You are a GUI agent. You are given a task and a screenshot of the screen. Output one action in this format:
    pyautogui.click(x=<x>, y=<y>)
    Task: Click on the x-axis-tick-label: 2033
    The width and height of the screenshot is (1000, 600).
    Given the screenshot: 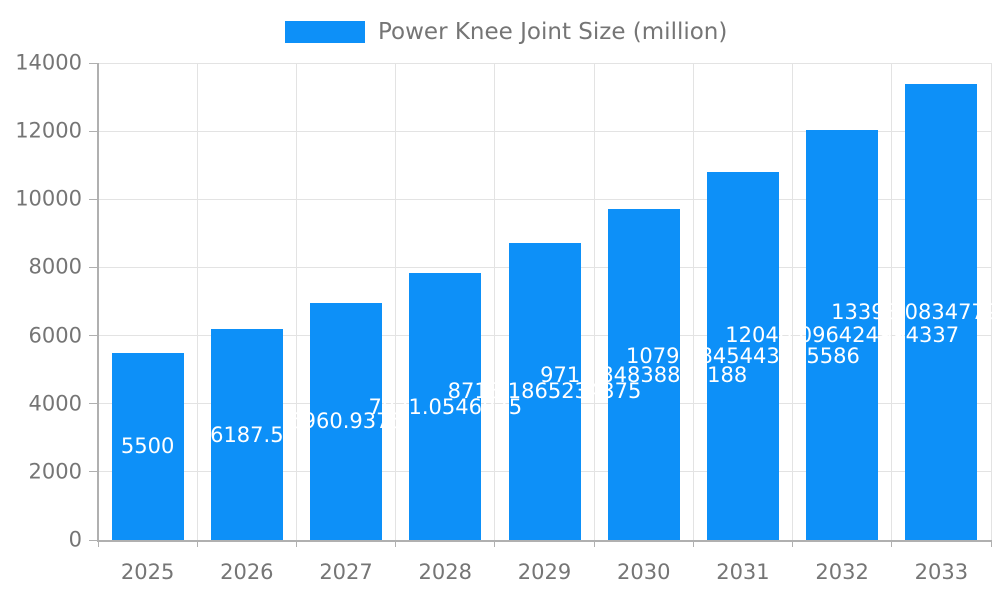 What is the action you would take?
    pyautogui.click(x=941, y=572)
    